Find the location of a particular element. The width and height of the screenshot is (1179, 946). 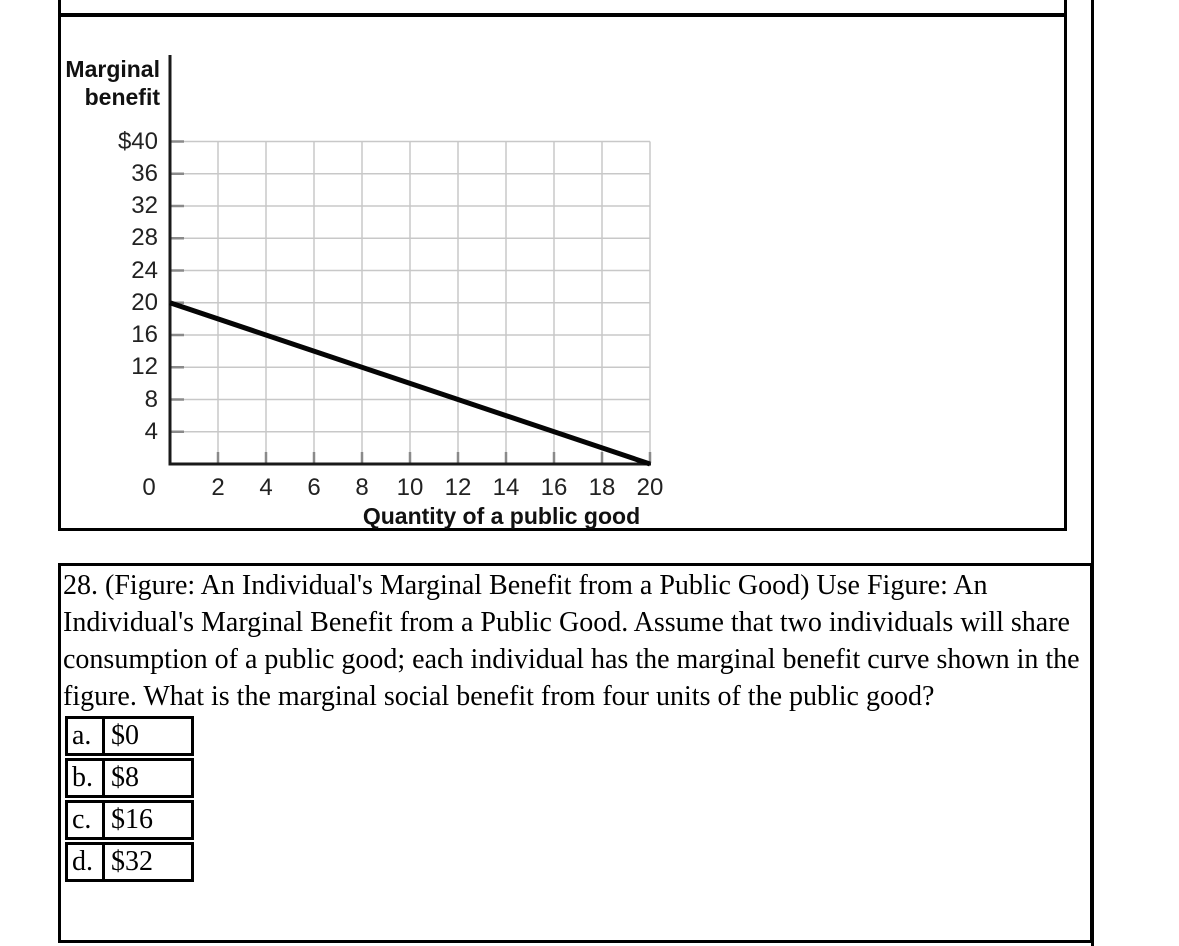

option-value: $0 is located at coordinates (125, 735).